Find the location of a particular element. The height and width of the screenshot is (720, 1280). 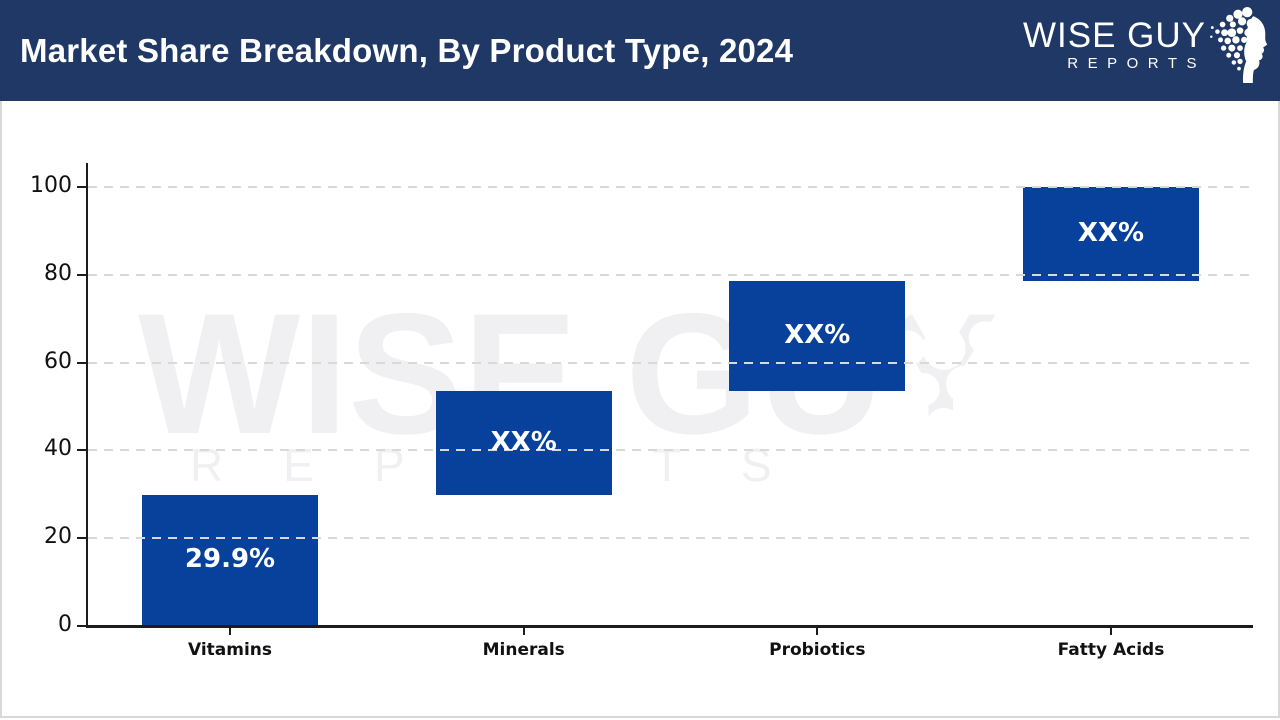

y-tick-label-100: 100 is located at coordinates (51, 185).